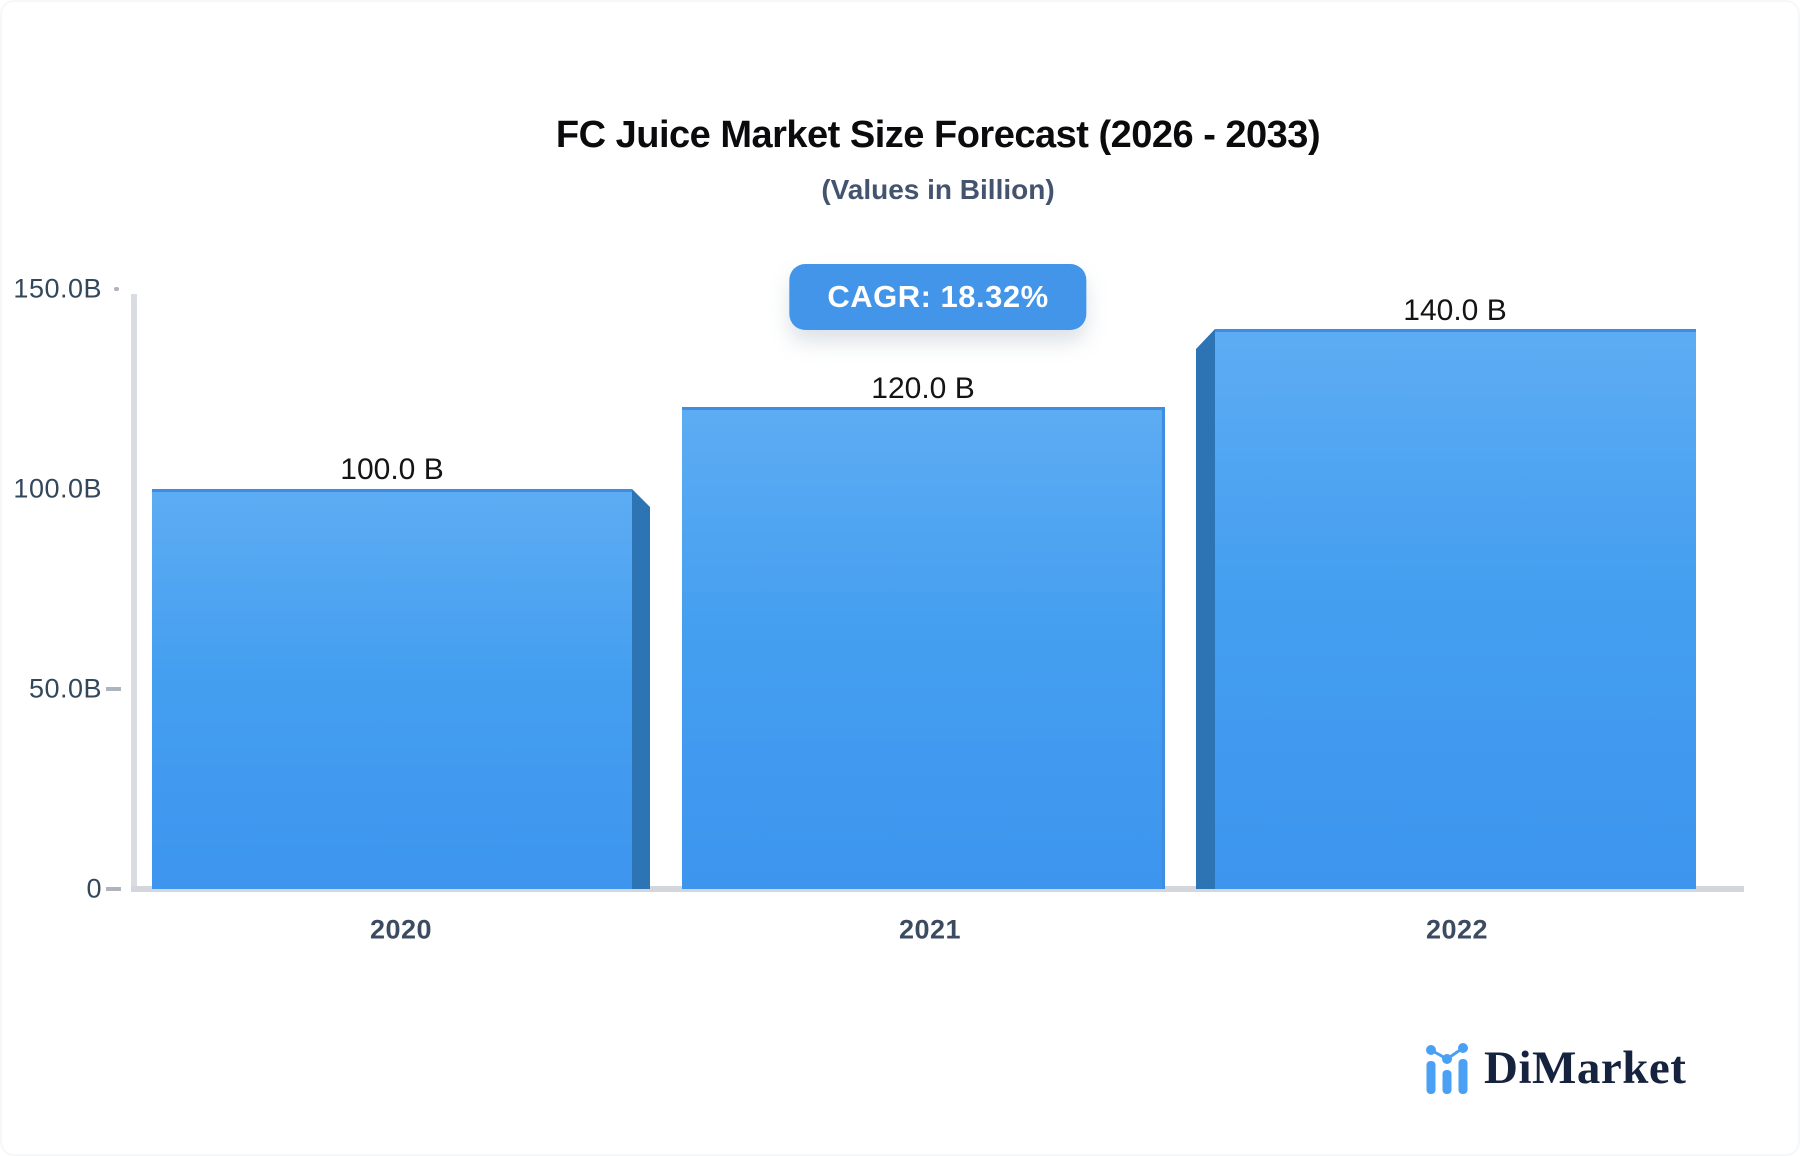 The width and height of the screenshot is (1800, 1156). What do you see at coordinates (937, 889) in the screenshot?
I see `x-axis-line` at bounding box center [937, 889].